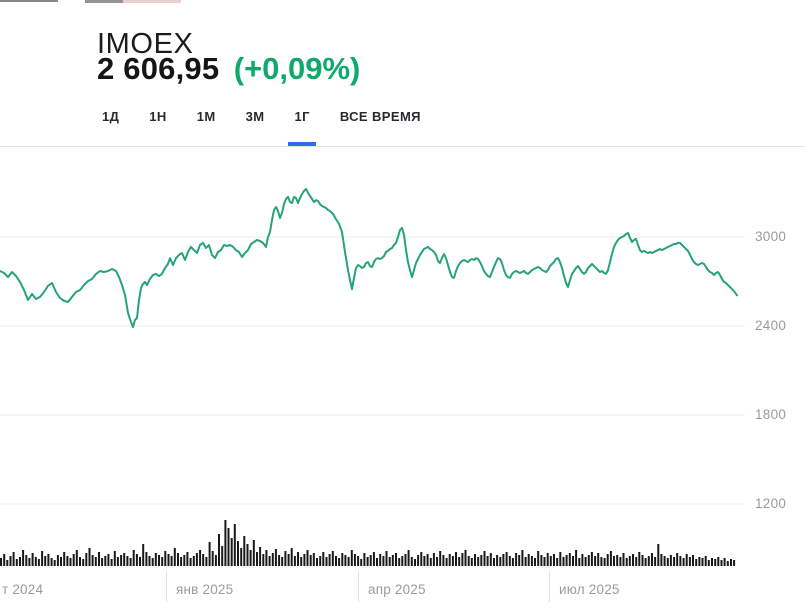  Describe the element at coordinates (402, 146) in the screenshot. I see `header-divider` at that location.